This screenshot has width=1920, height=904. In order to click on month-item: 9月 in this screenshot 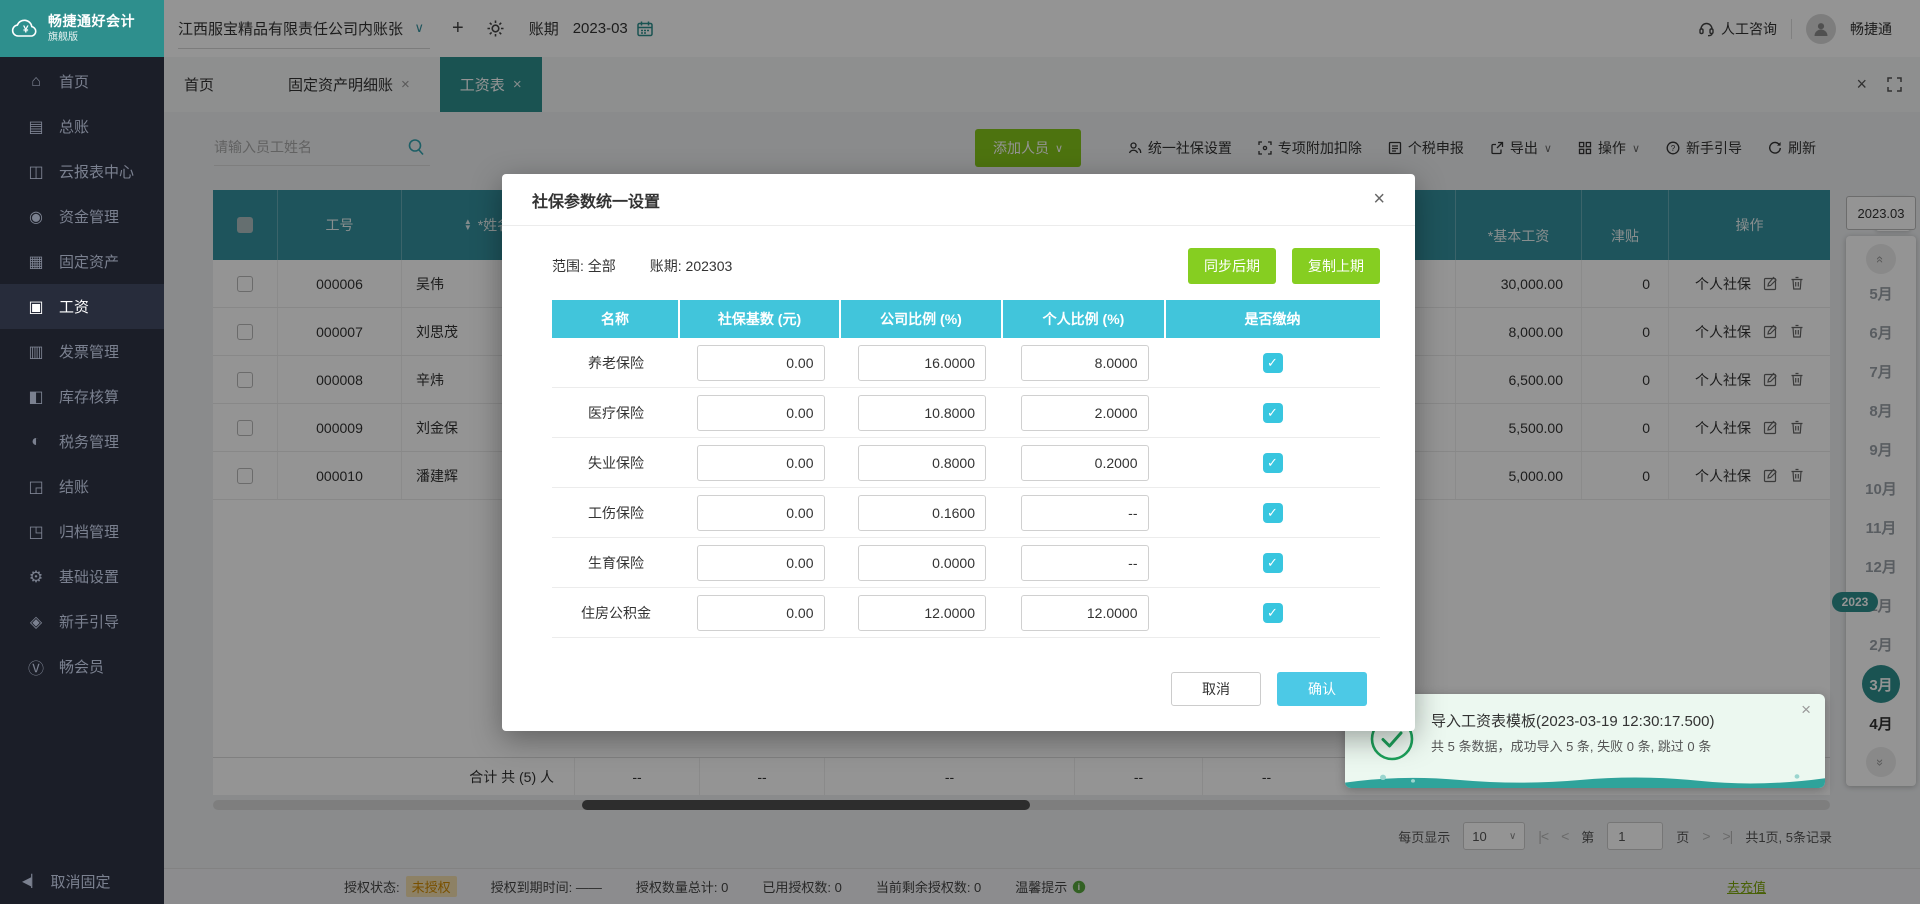, I will do `click(1881, 450)`.